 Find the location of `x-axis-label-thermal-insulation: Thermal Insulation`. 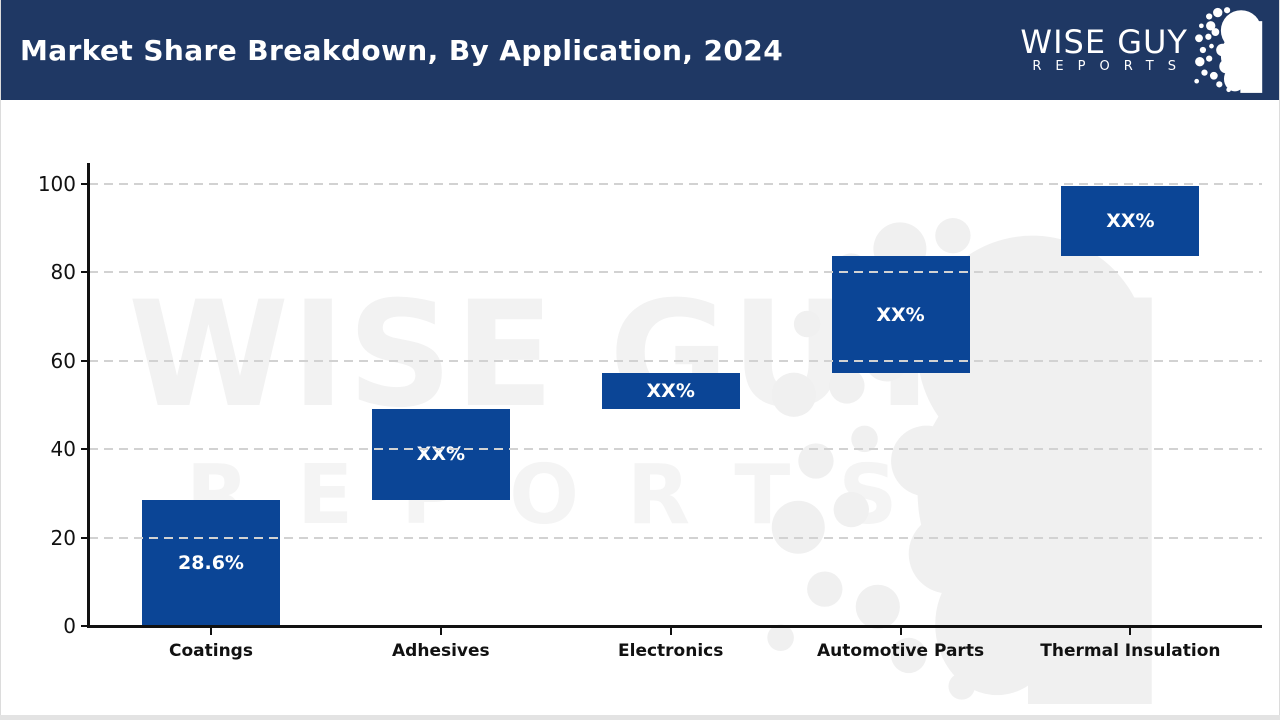

x-axis-label-thermal-insulation: Thermal Insulation is located at coordinates (1130, 651).